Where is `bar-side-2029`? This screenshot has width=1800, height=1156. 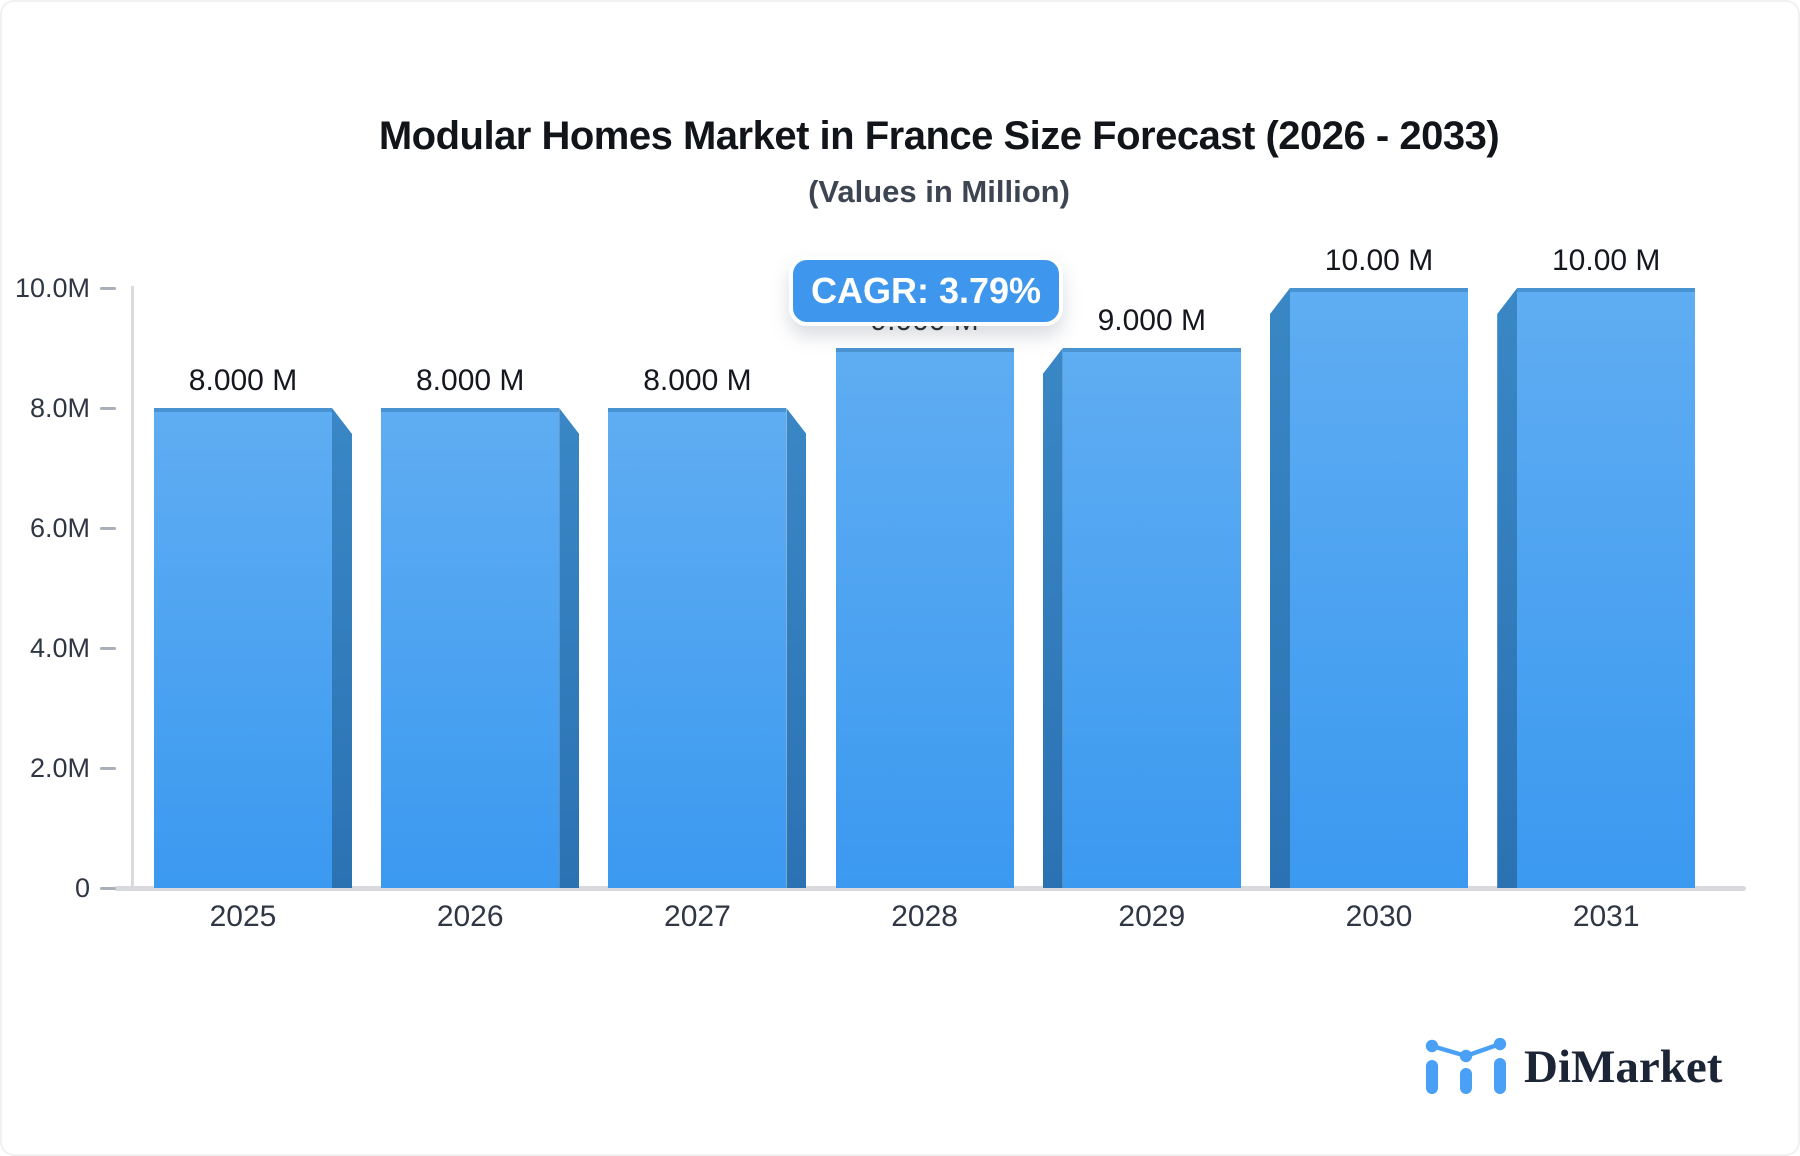 bar-side-2029 is located at coordinates (1052, 618).